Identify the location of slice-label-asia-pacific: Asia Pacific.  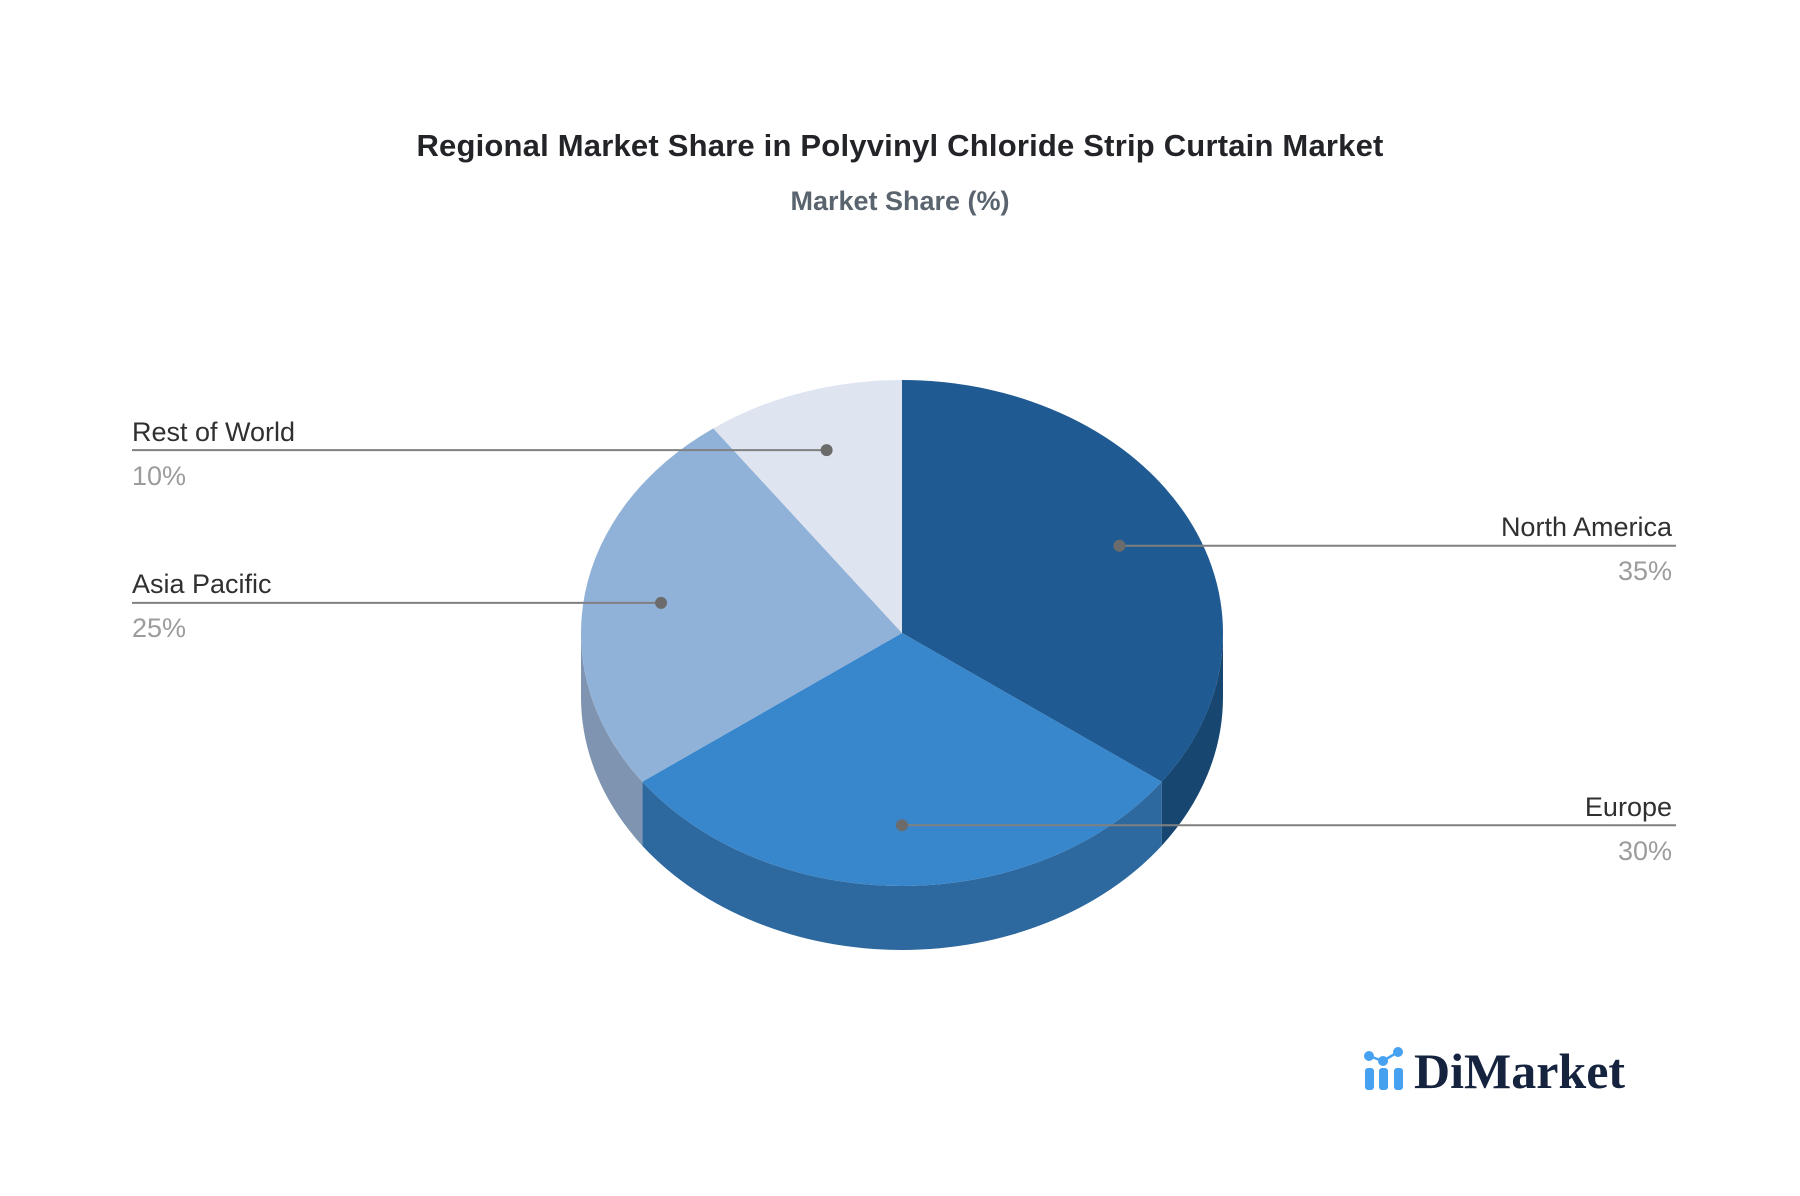
(202, 584).